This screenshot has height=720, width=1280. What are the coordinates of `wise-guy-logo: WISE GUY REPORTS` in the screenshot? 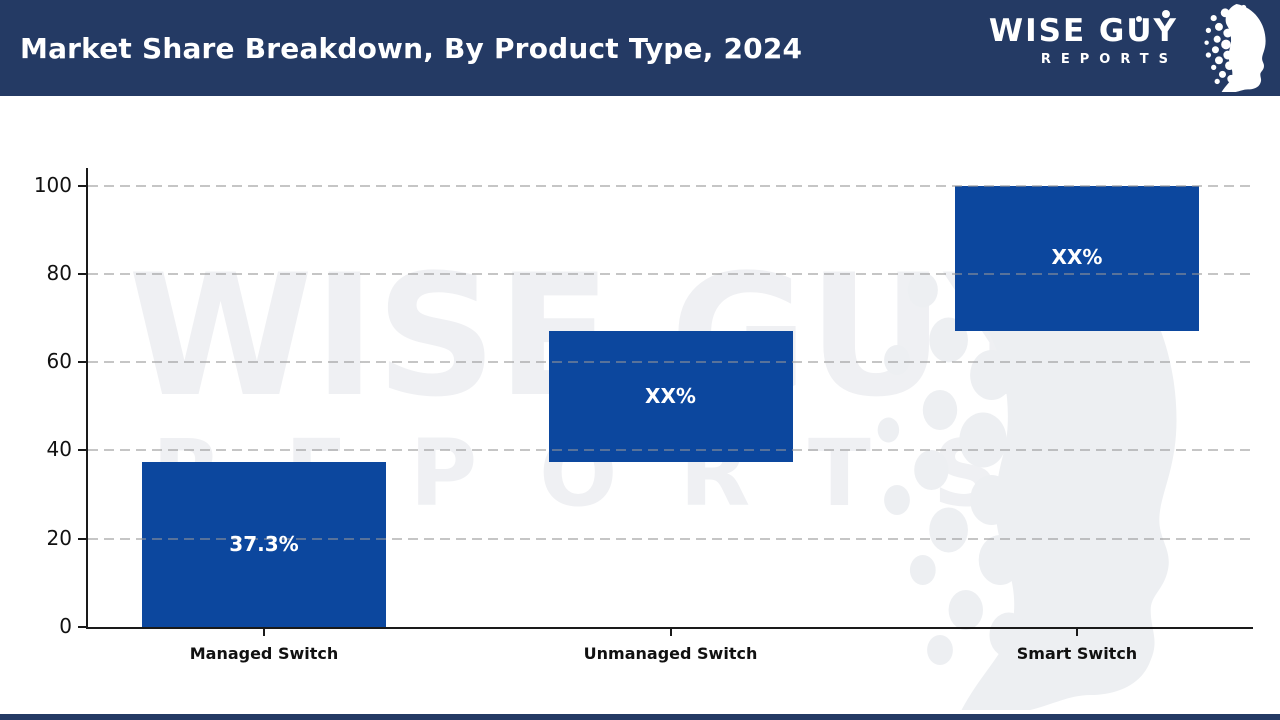 It's located at (1124, 48).